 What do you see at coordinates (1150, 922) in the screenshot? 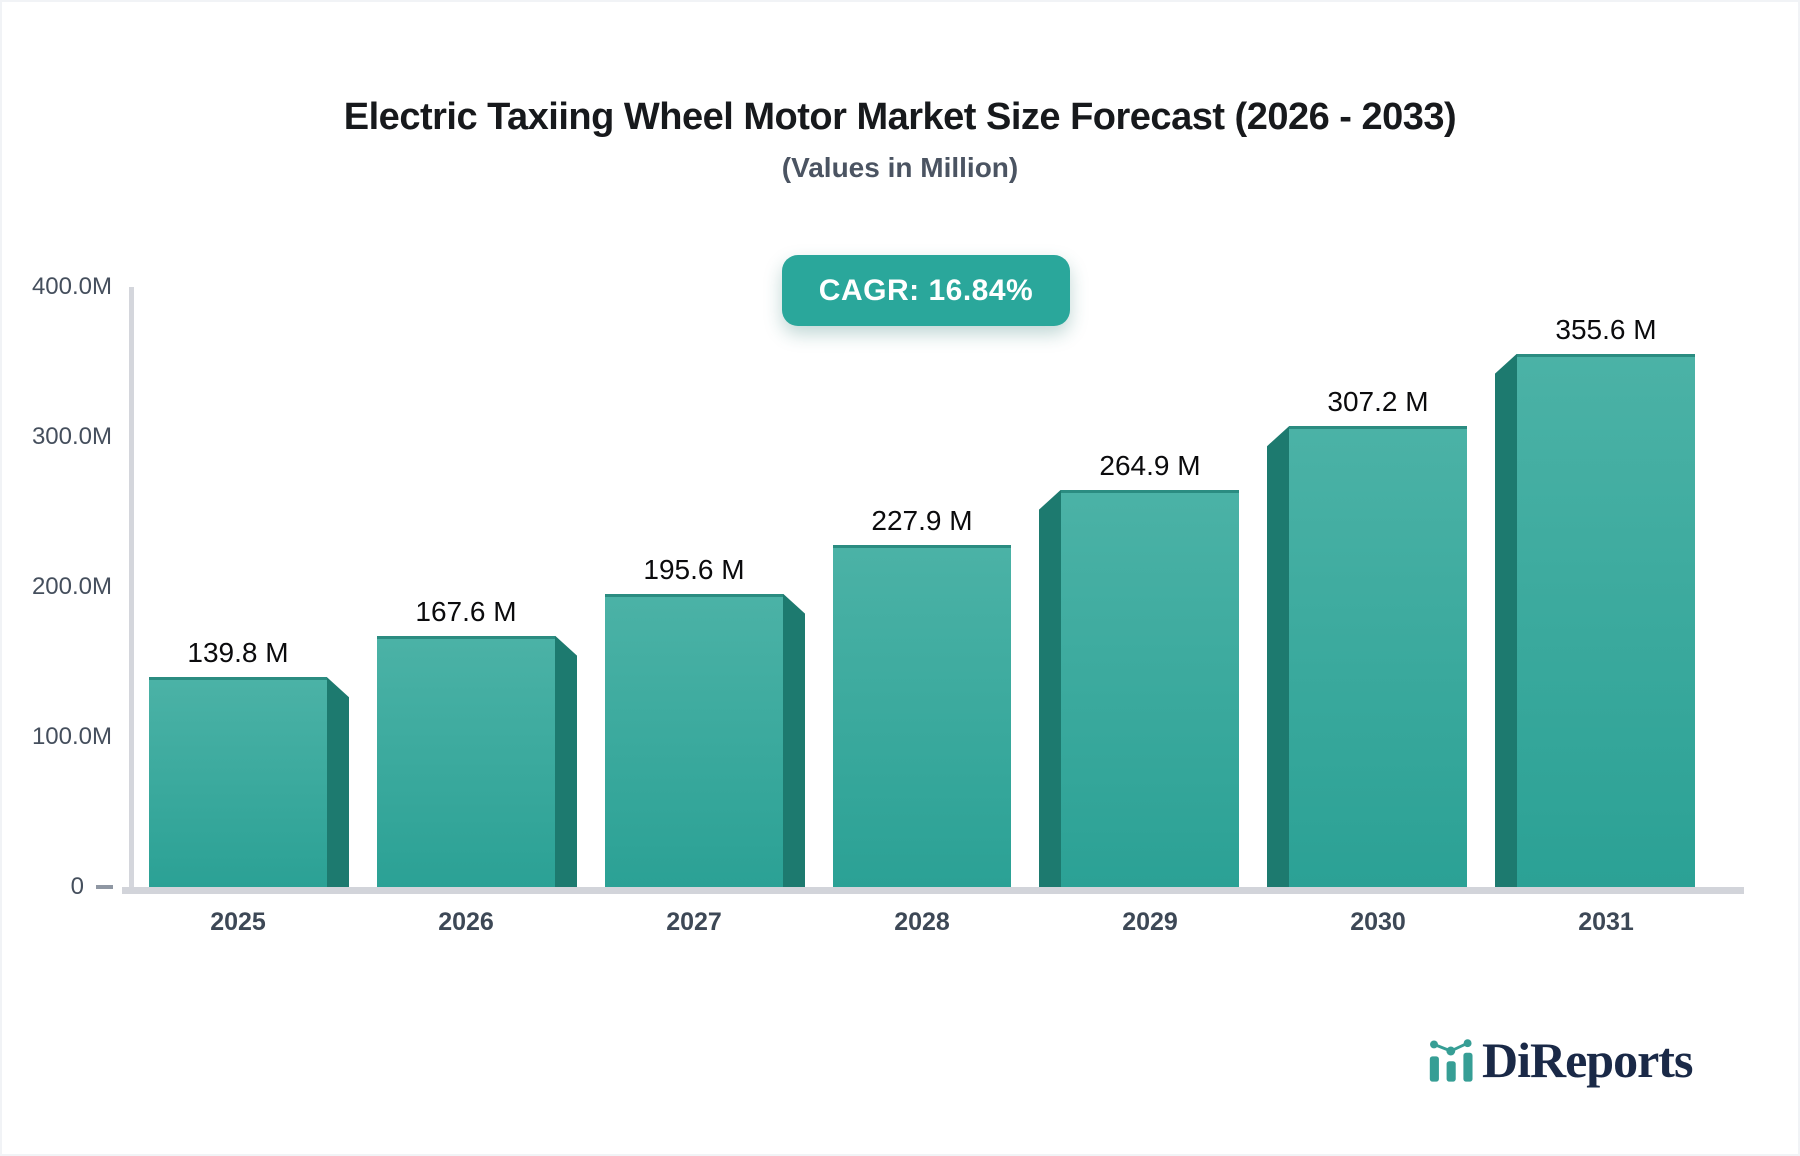
I see `x-axis-label-2029: 2029` at bounding box center [1150, 922].